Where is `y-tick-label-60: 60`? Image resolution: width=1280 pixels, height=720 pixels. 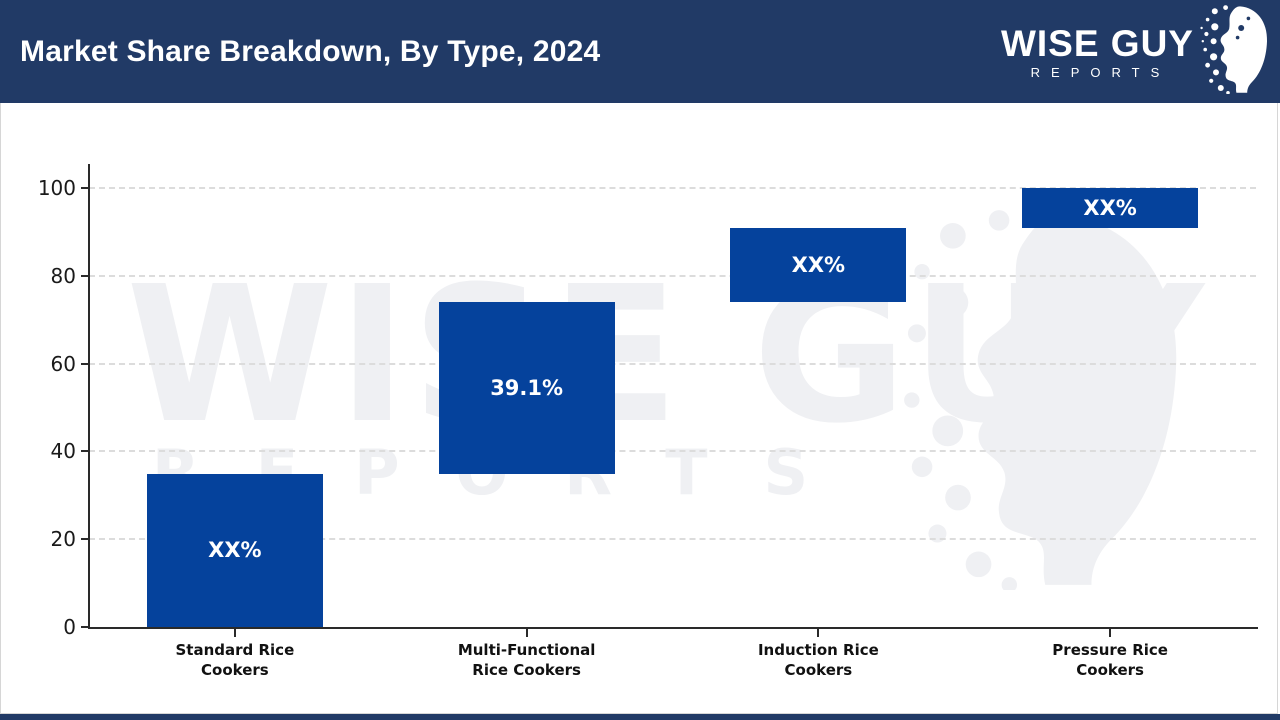
y-tick-label-60: 60 is located at coordinates (63, 363).